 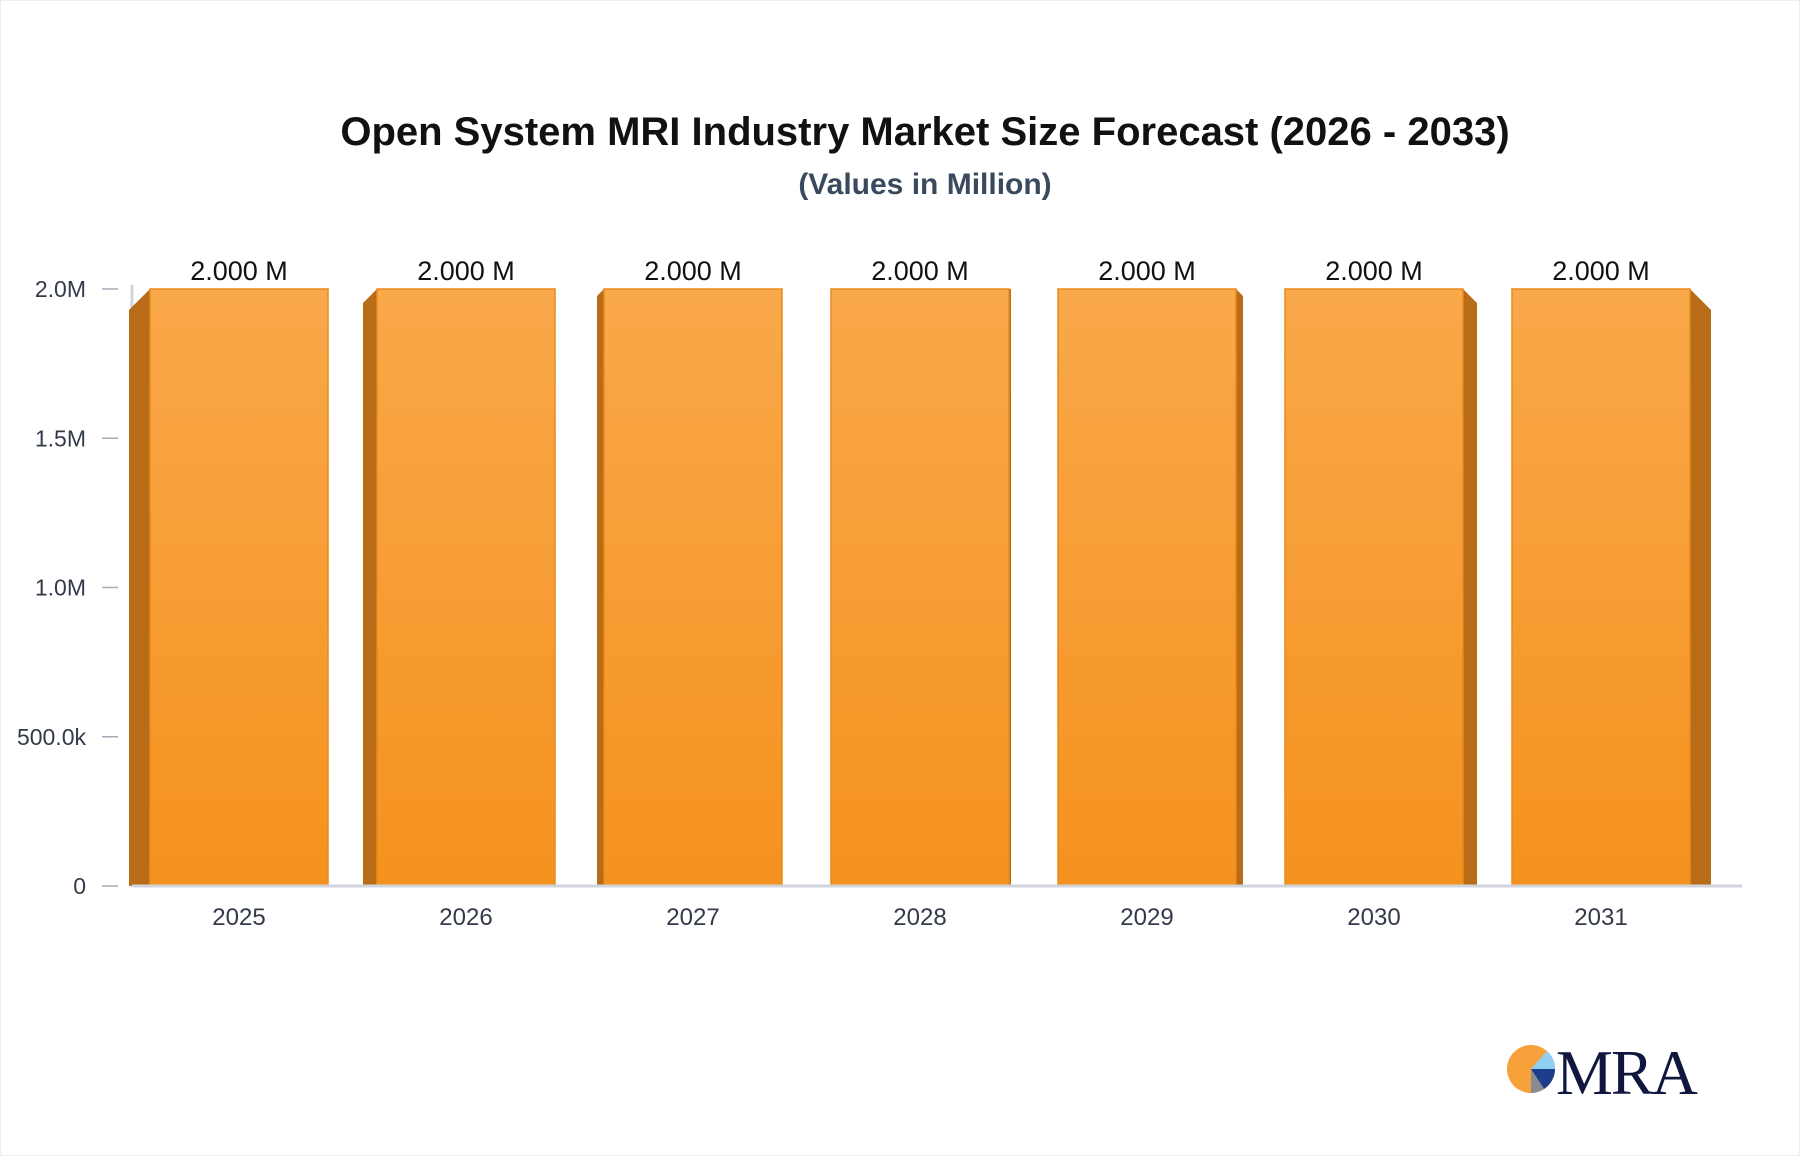 I want to click on x-tick-label: 2025, so click(x=238, y=917).